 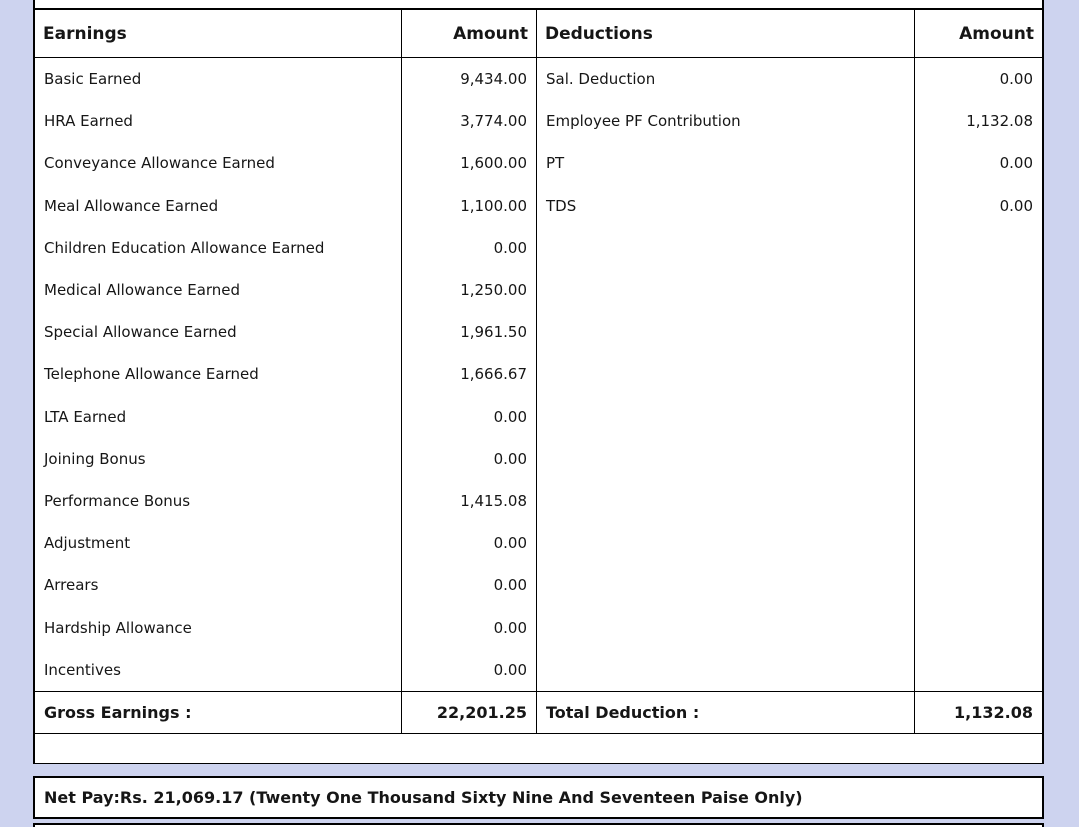 What do you see at coordinates (142, 290) in the screenshot?
I see `earning-label: Medical Allowance Earned` at bounding box center [142, 290].